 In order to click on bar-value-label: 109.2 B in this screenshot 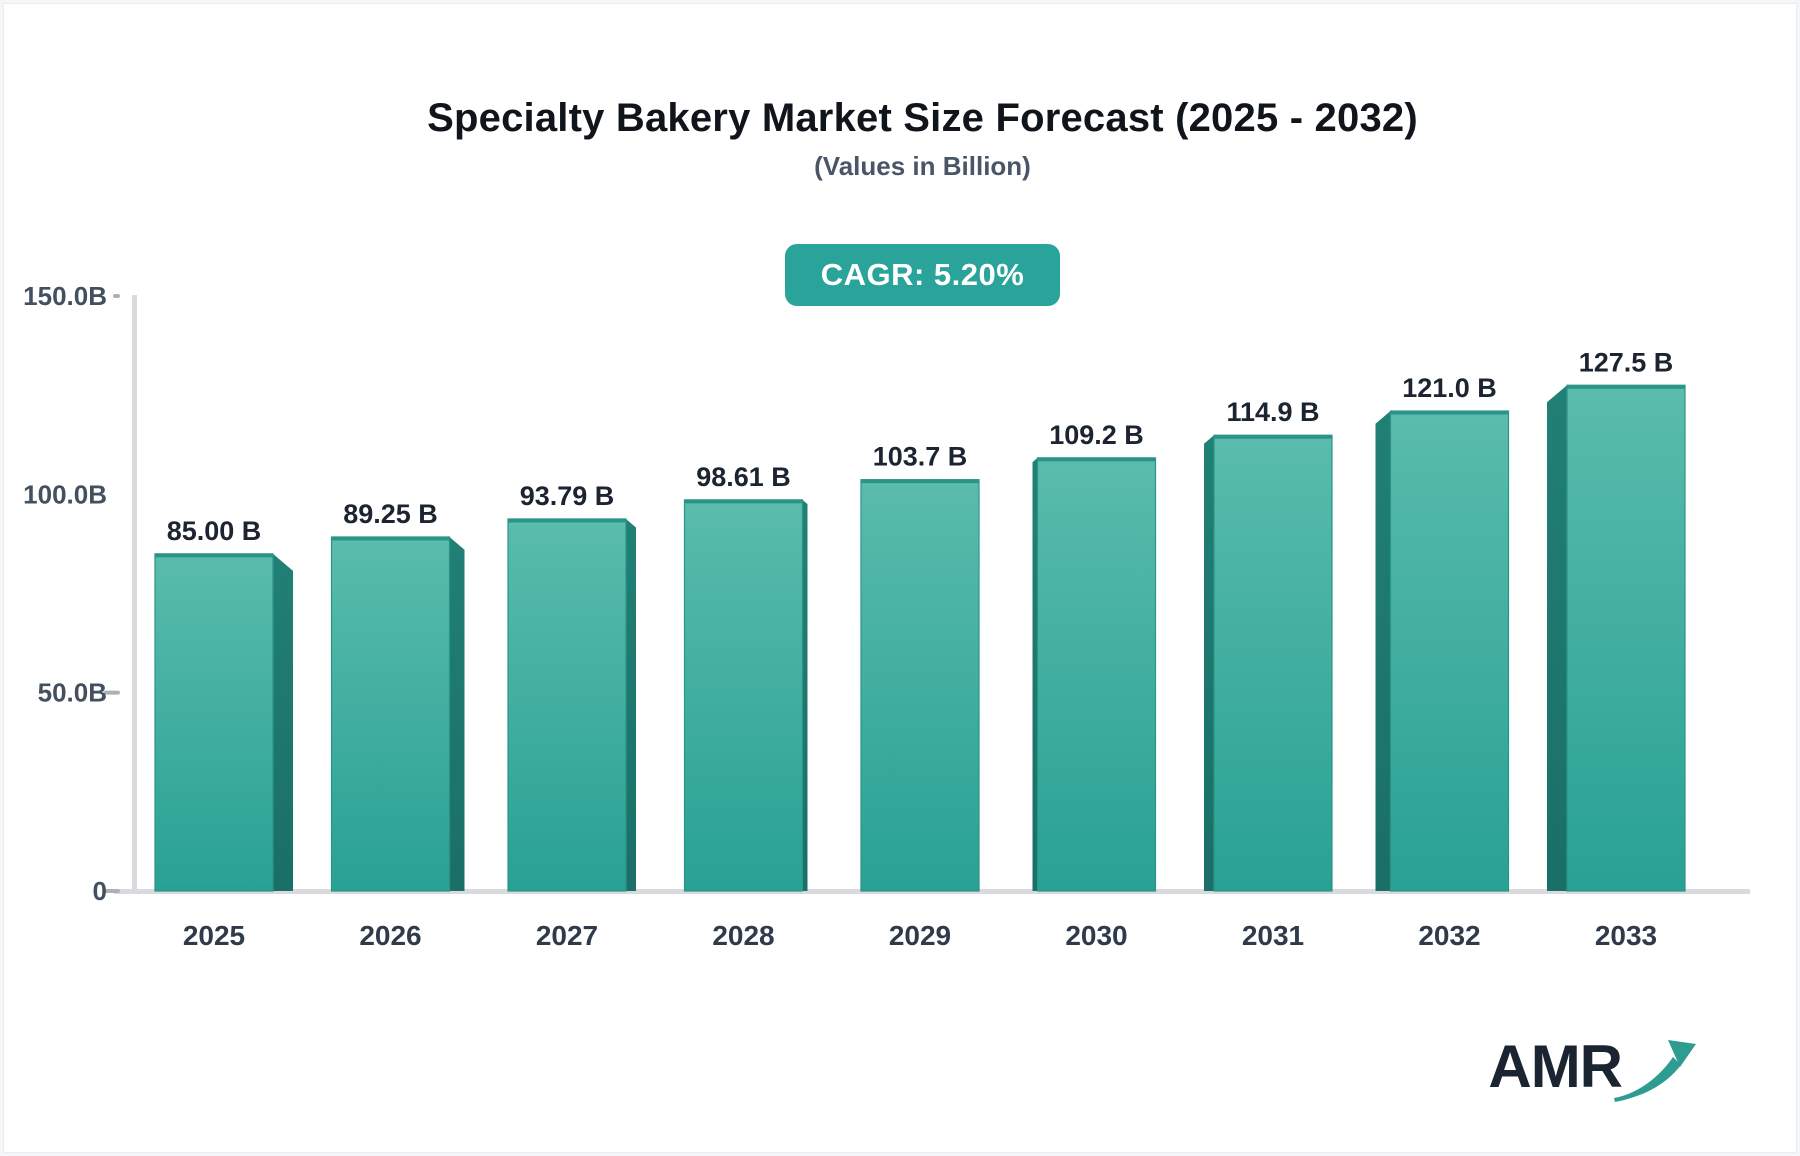, I will do `click(1096, 435)`.